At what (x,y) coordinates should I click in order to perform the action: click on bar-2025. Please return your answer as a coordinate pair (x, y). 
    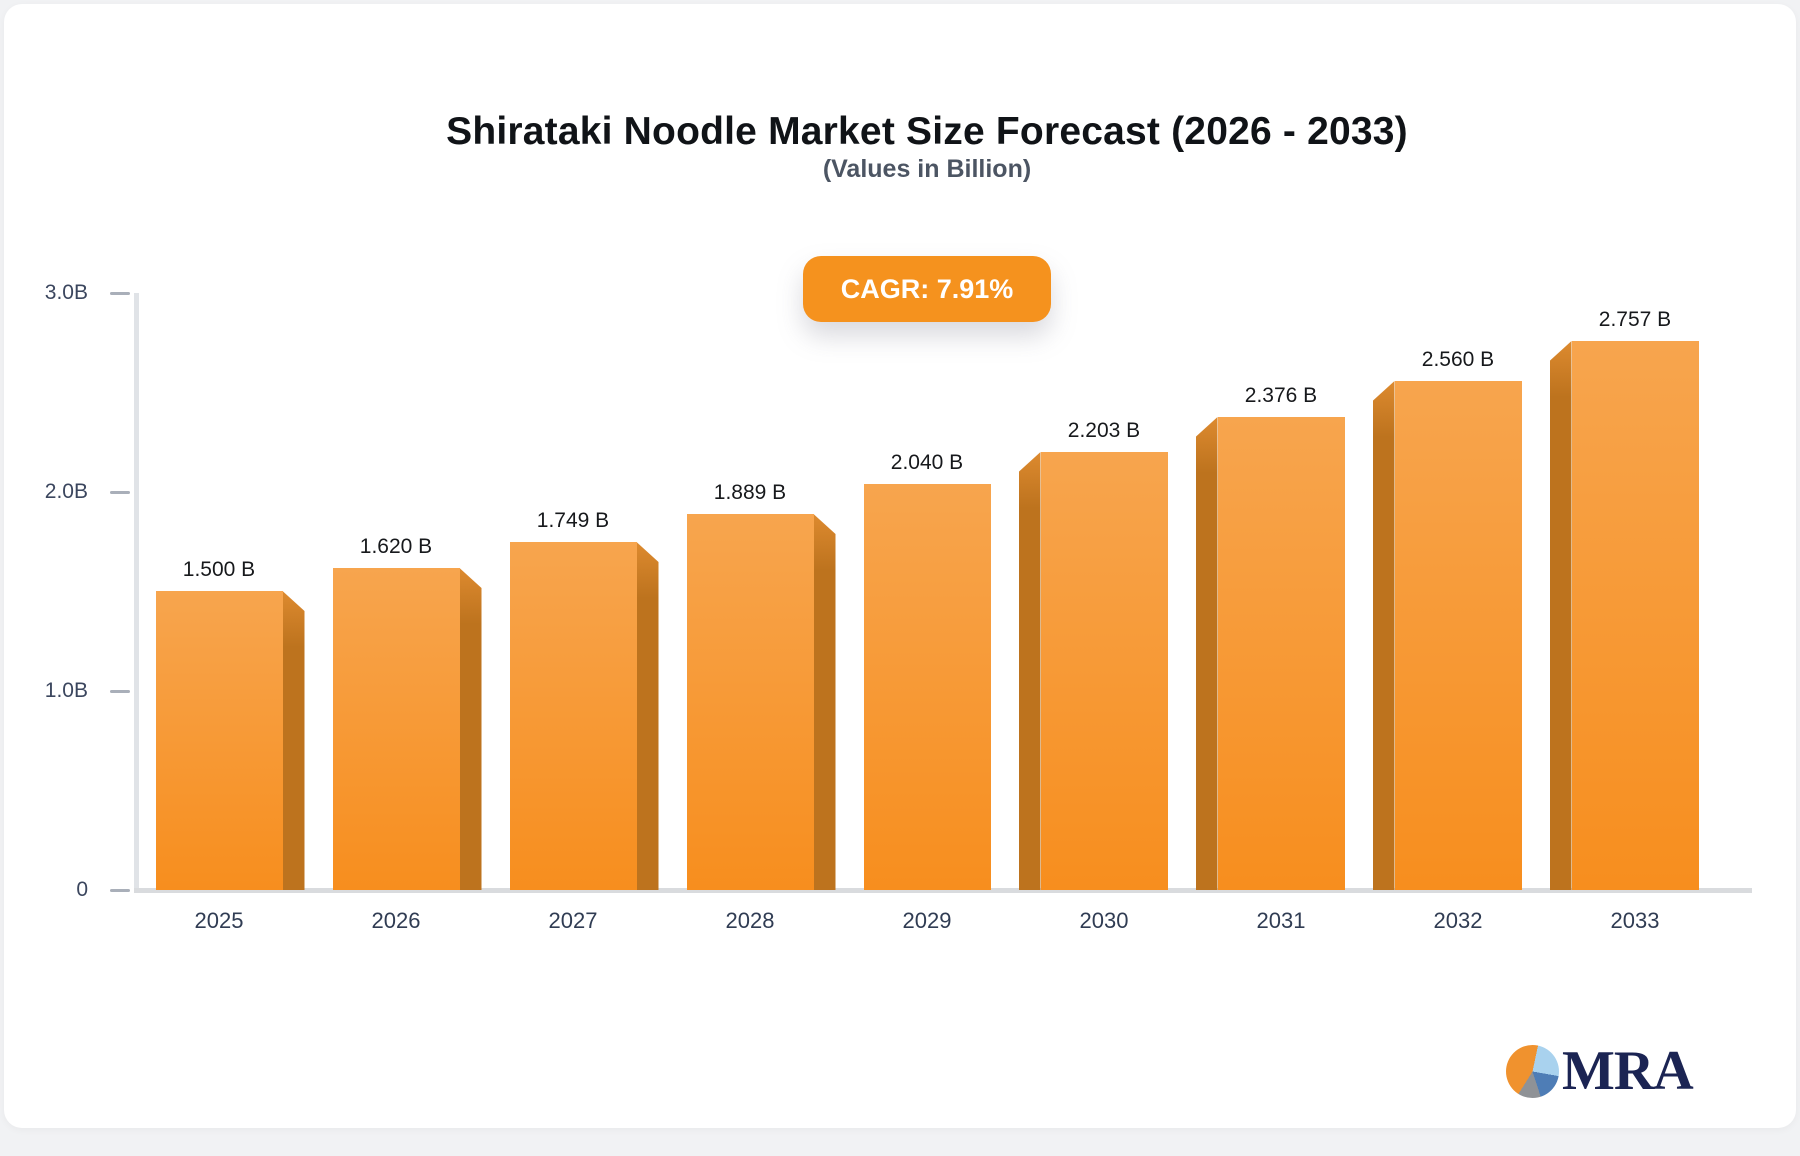
    Looking at the image, I should click on (219, 740).